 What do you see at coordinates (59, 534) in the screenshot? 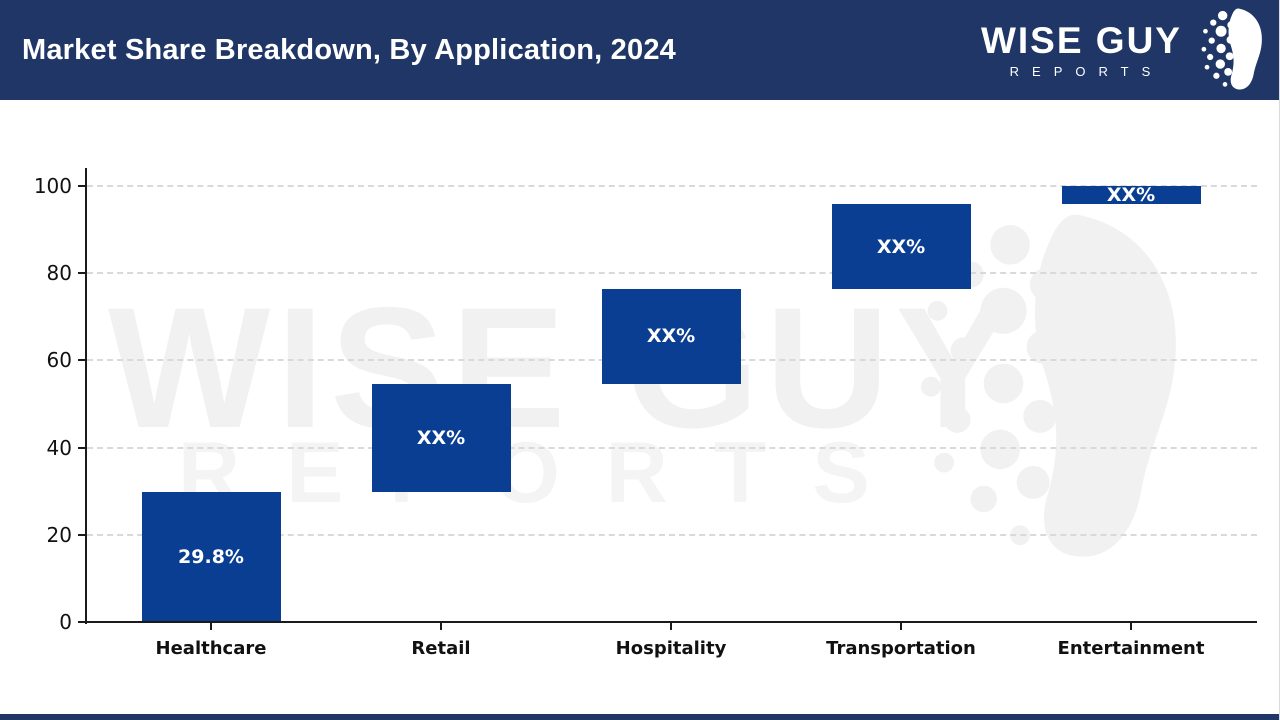
I see `y-tick-label: 20` at bounding box center [59, 534].